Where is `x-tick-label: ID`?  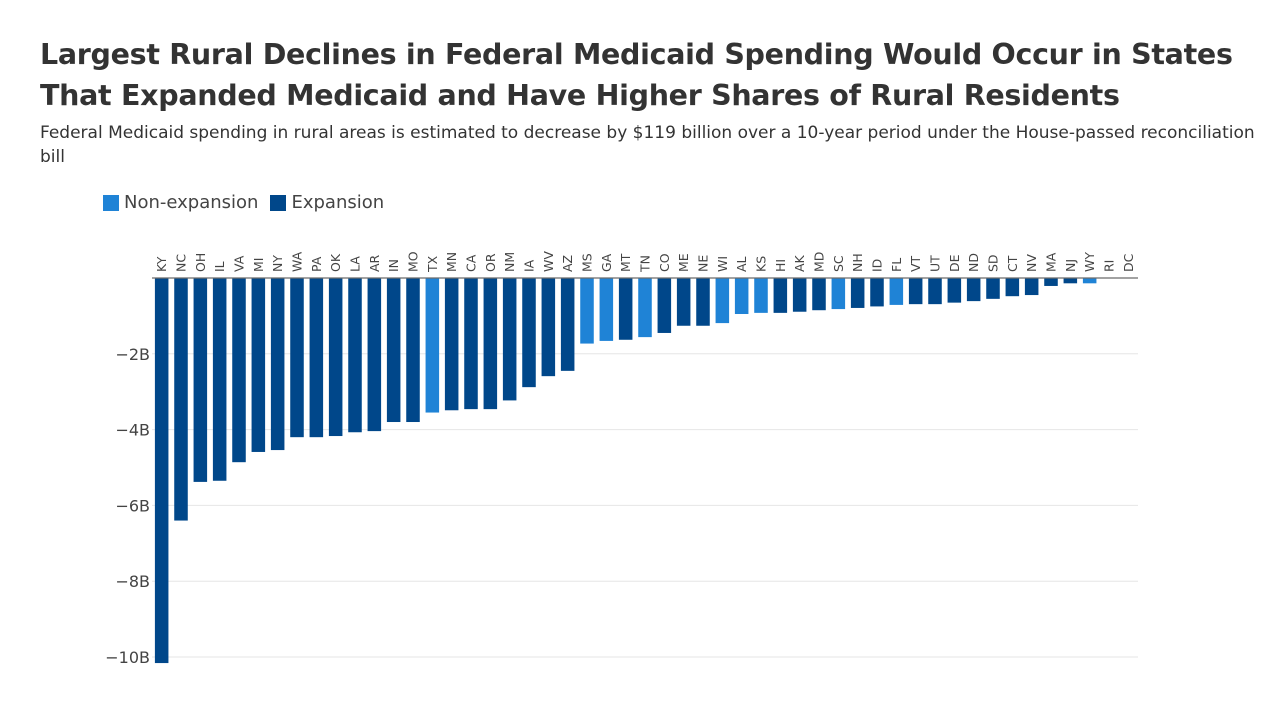
x-tick-label: ID is located at coordinates (877, 265).